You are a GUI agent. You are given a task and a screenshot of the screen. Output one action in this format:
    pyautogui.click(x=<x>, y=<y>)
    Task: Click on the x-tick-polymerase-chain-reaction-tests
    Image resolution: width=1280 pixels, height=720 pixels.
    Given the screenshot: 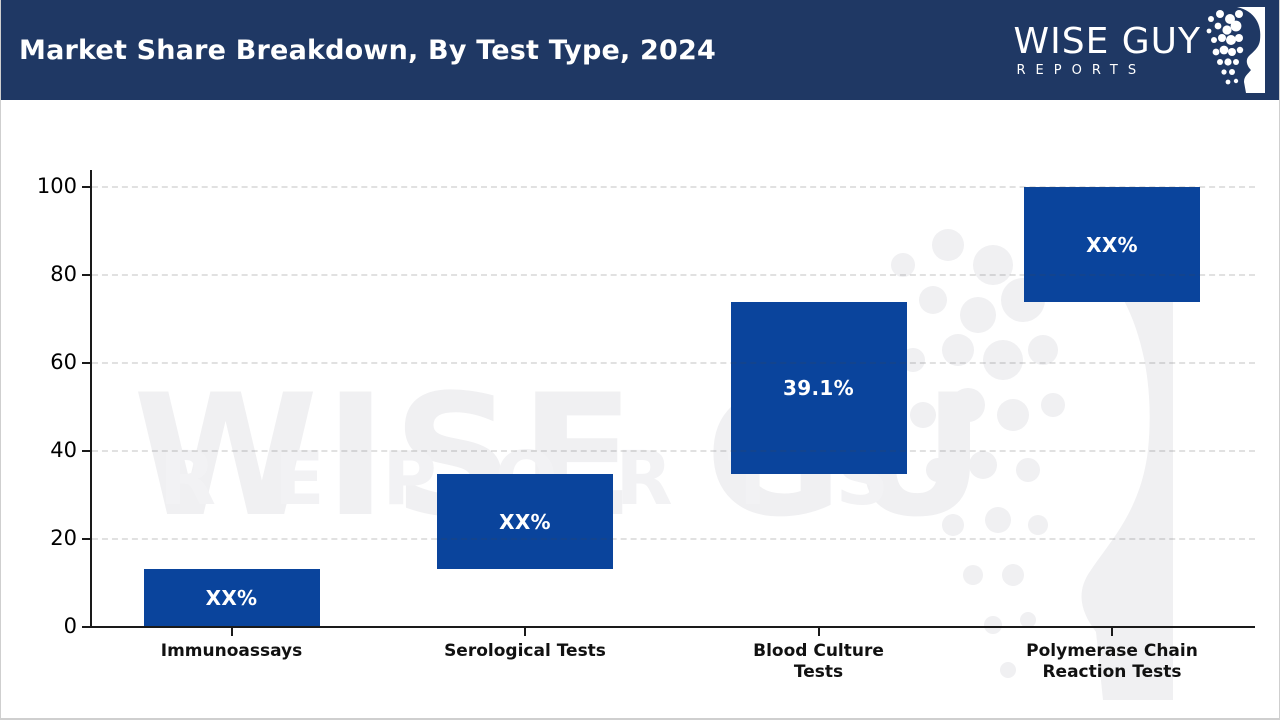 What is the action you would take?
    pyautogui.click(x=1112, y=632)
    